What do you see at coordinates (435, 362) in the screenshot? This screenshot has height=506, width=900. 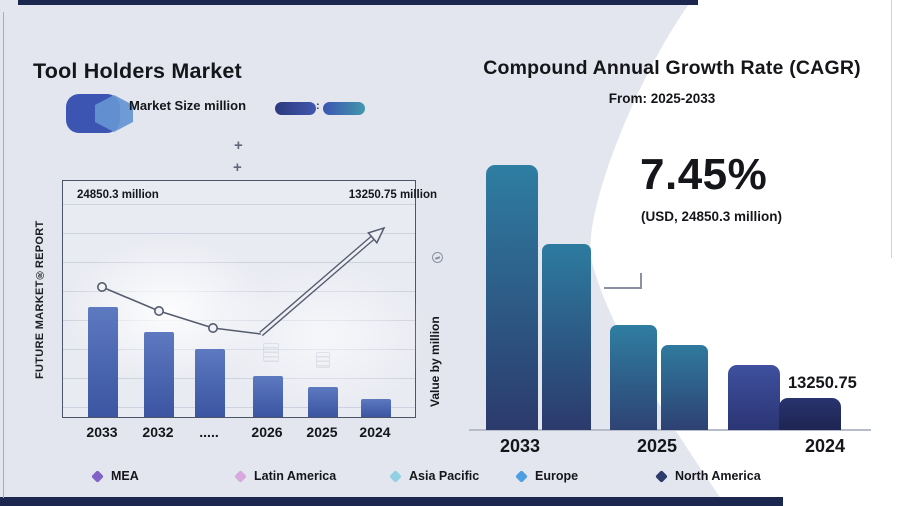 I see `y-axis-title: Value by million` at bounding box center [435, 362].